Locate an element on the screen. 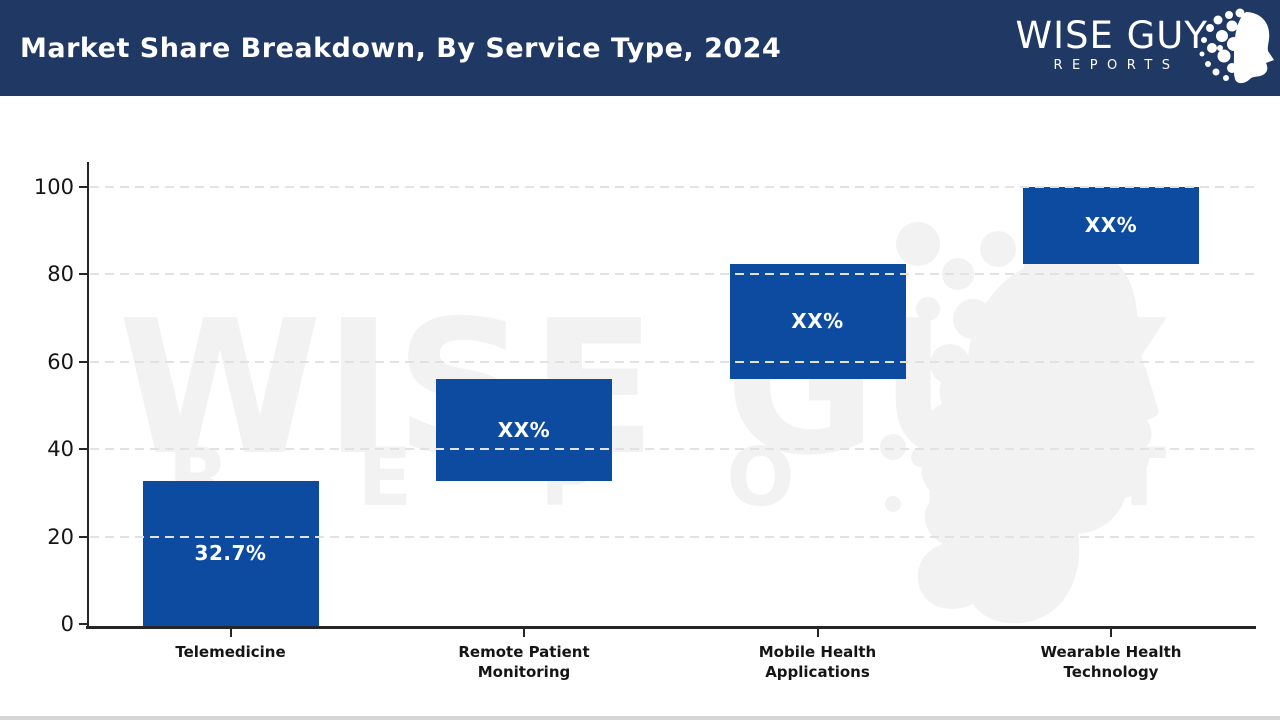 This screenshot has width=1280, height=720. y-axis-tick-label: 80 is located at coordinates (60, 274).